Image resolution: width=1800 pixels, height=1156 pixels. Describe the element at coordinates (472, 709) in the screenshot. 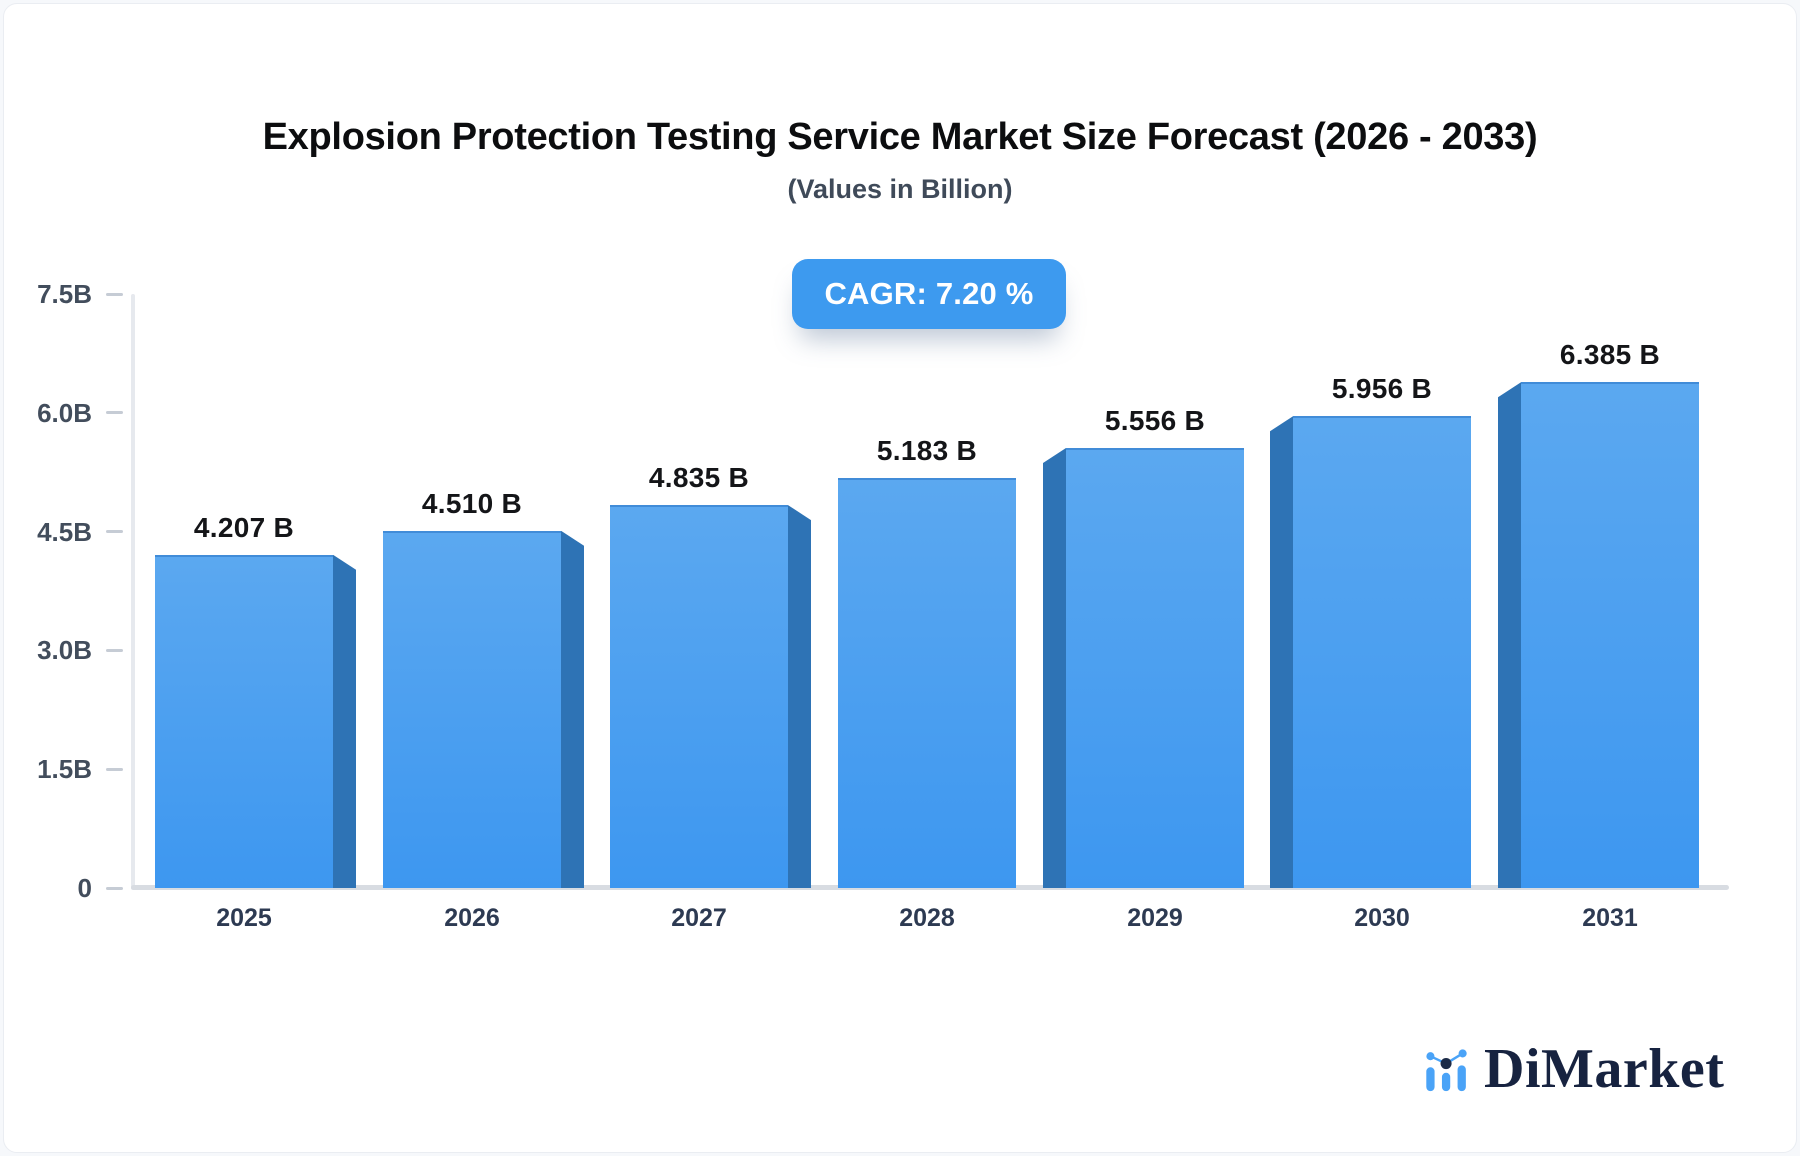

I see `bar-2026` at that location.